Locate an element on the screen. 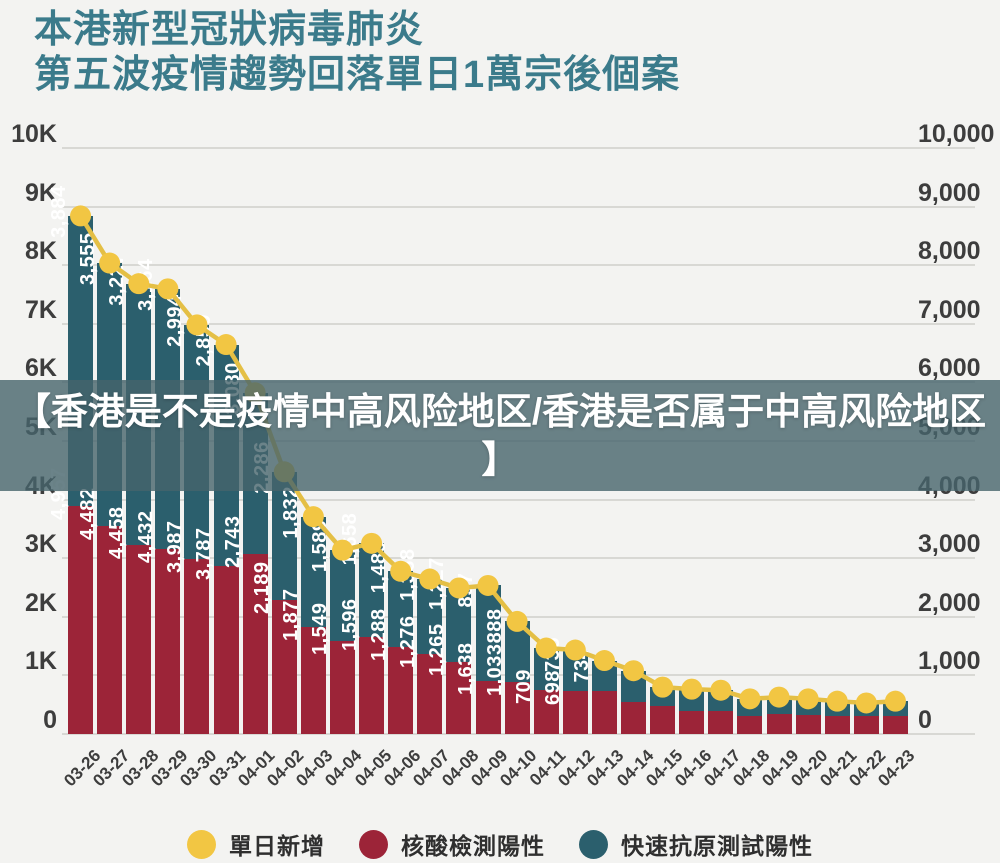 The width and height of the screenshot is (1000, 863). bar-label-pcr: 1,589 is located at coordinates (320, 546).